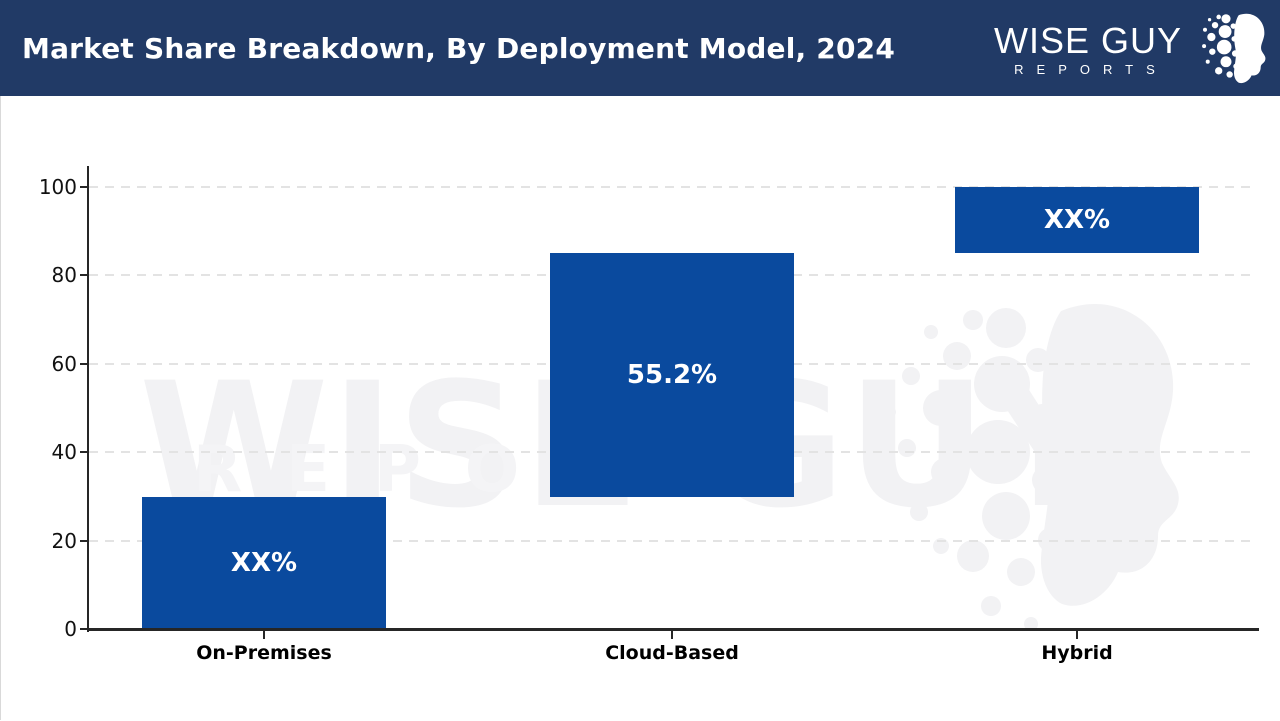 The image size is (1280, 721). Describe the element at coordinates (64, 363) in the screenshot. I see `y-tick-label-60: 60` at that location.